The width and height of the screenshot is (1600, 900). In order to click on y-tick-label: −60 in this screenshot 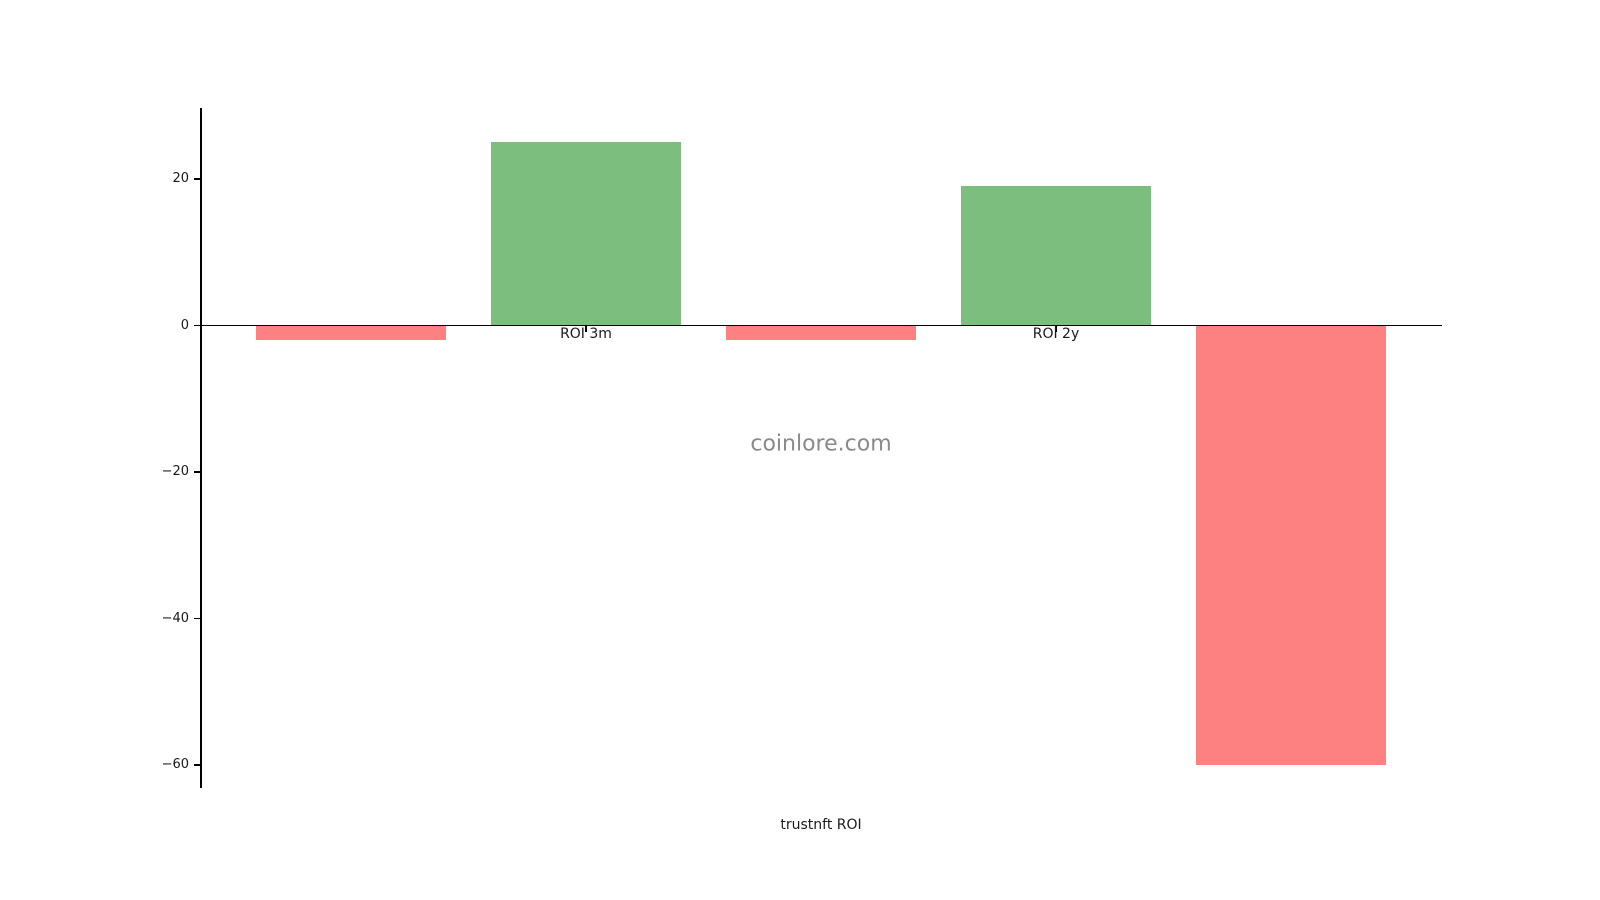, I will do `click(175, 764)`.